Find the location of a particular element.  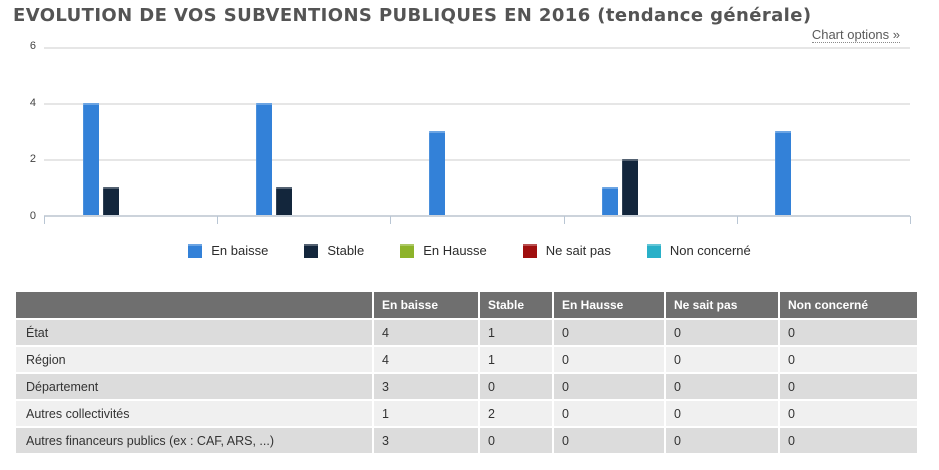

table-header-cell: Ne sait pas is located at coordinates (722, 305).